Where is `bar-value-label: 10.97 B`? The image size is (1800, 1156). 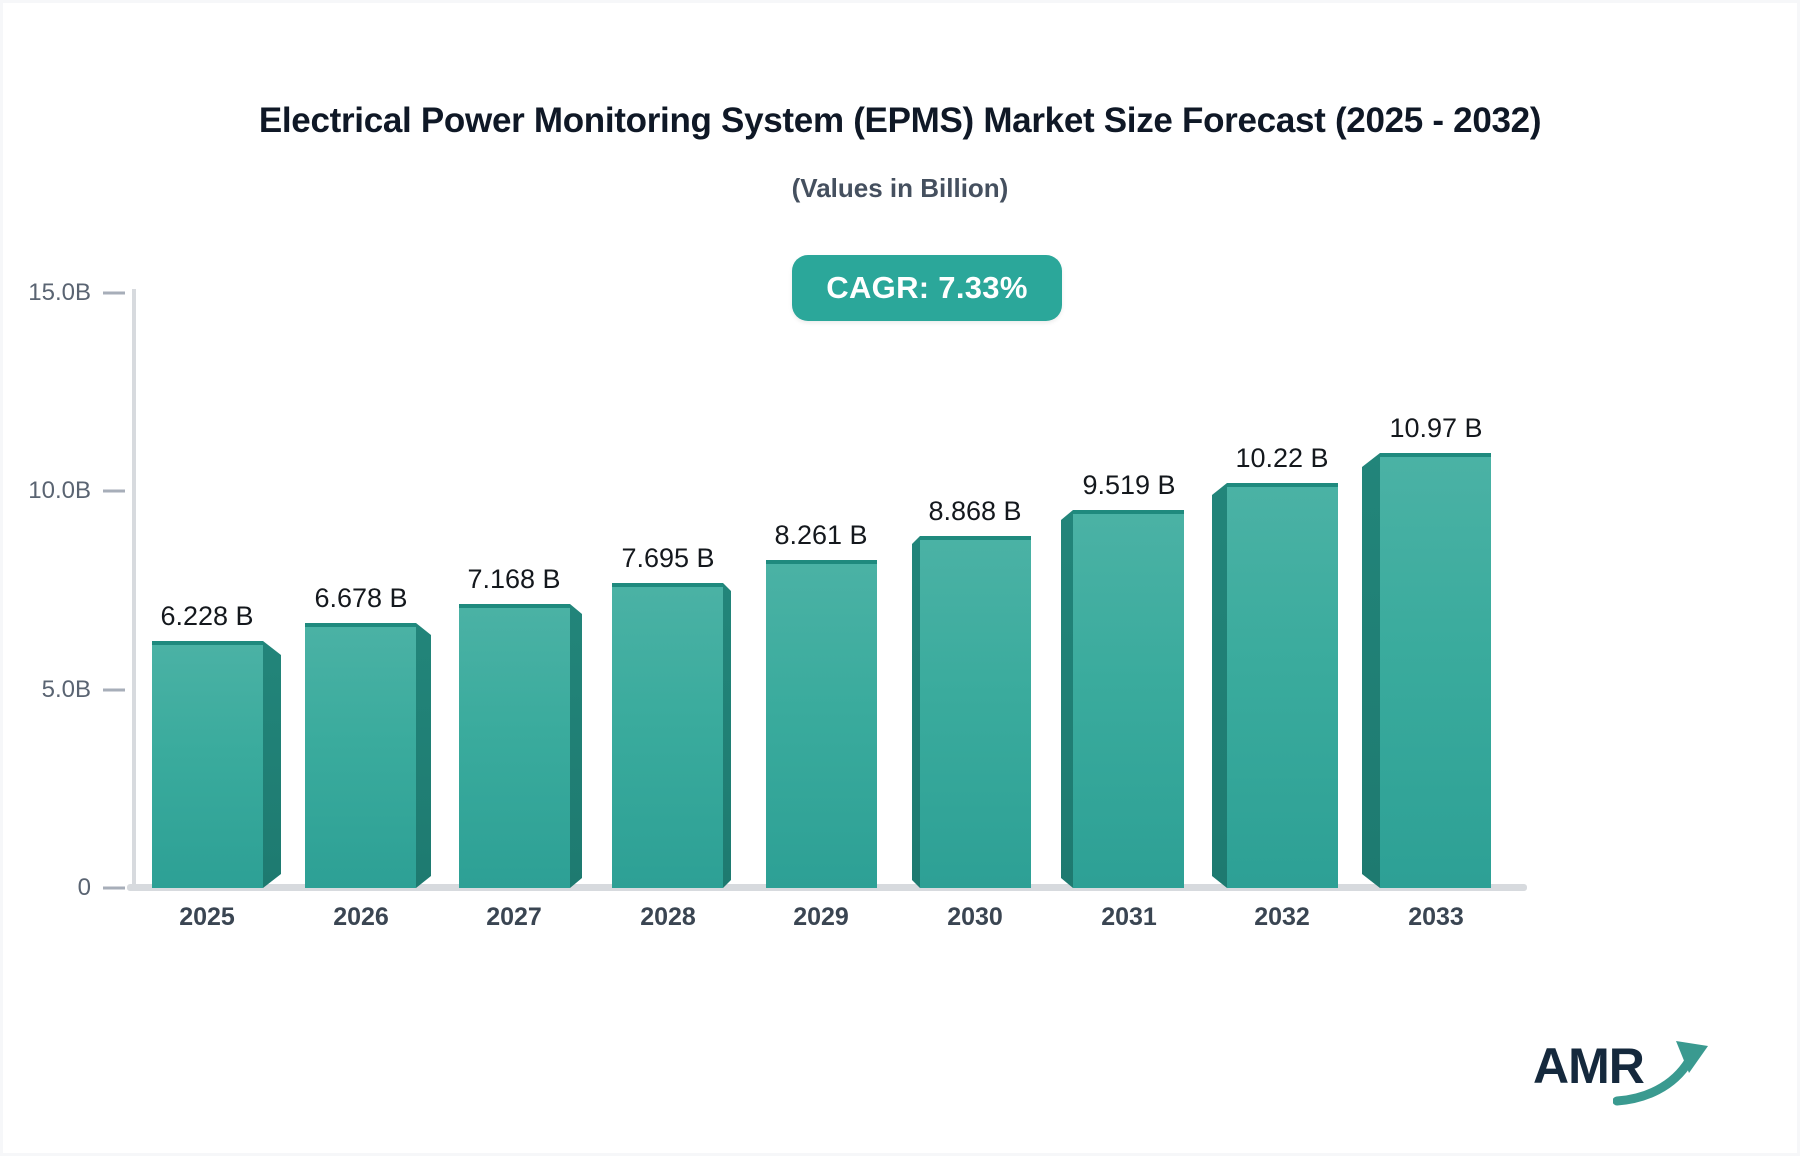
bar-value-label: 10.97 B is located at coordinates (1436, 428).